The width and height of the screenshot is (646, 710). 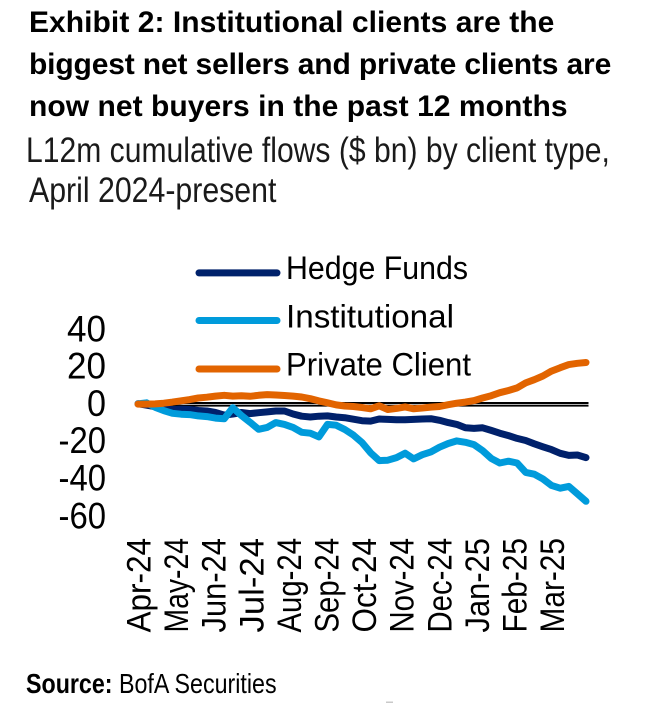 I want to click on svg-text: 40, so click(x=86, y=329).